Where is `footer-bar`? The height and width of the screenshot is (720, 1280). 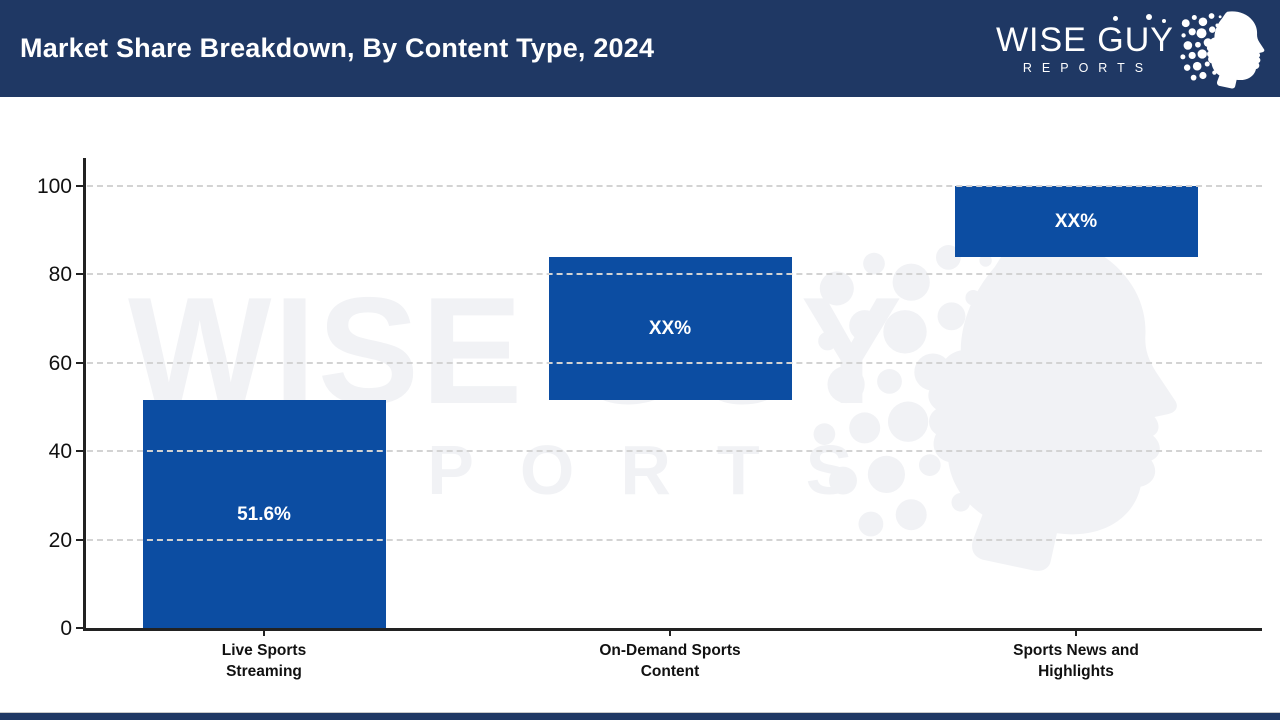
footer-bar is located at coordinates (640, 716).